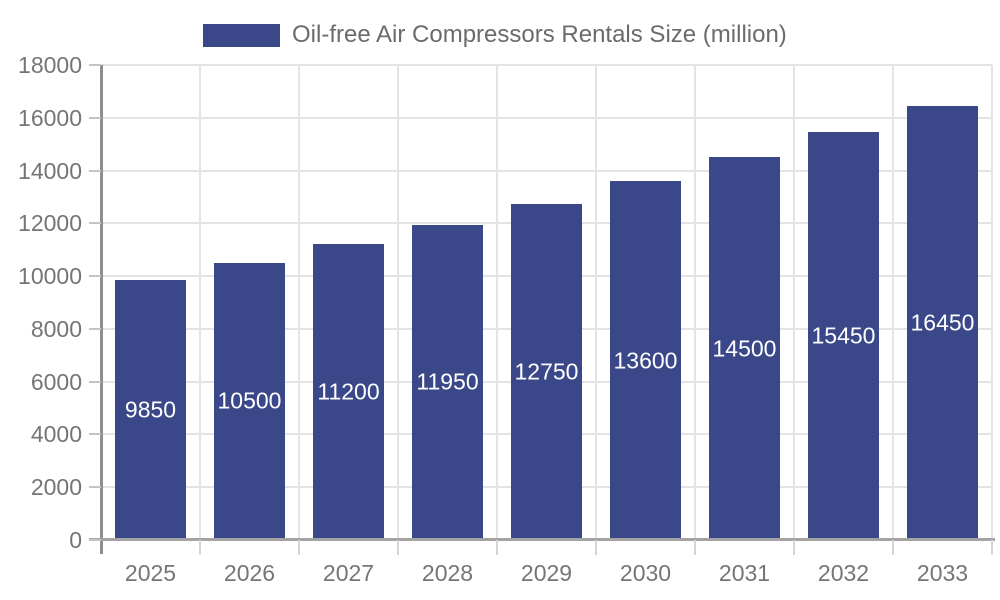 The image size is (1000, 600). I want to click on x-axis-tick-label: 2031, so click(744, 573).